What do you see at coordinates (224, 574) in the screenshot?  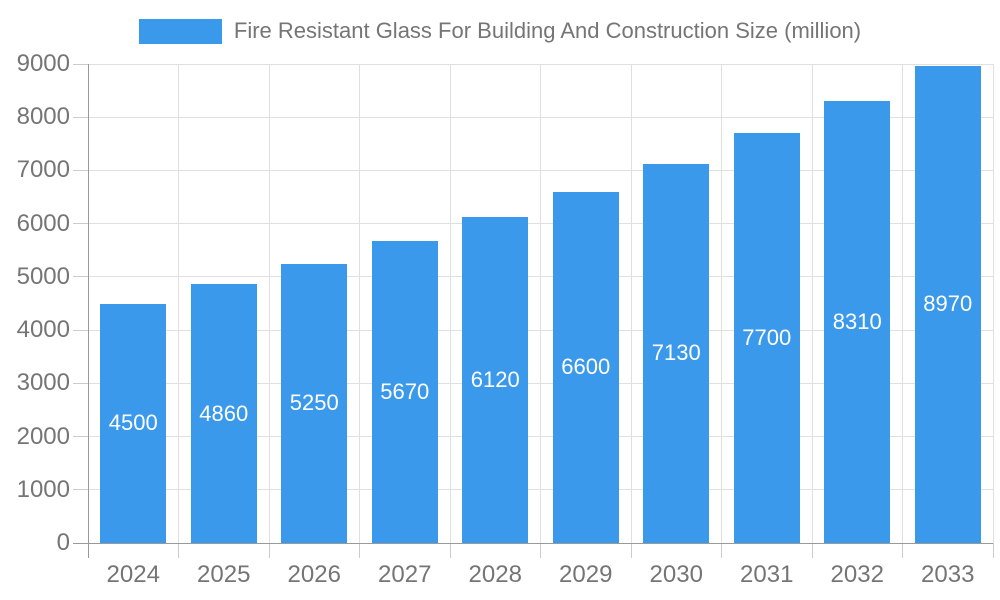 I see `x-axis-tick-label: 2025` at bounding box center [224, 574].